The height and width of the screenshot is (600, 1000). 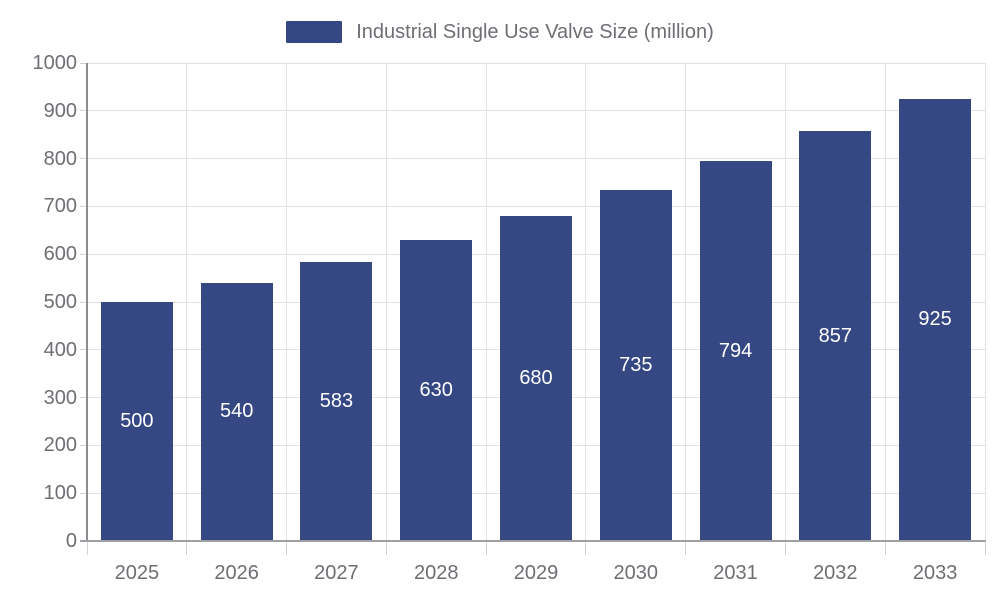 I want to click on x-tick-label: 2033, so click(x=935, y=573).